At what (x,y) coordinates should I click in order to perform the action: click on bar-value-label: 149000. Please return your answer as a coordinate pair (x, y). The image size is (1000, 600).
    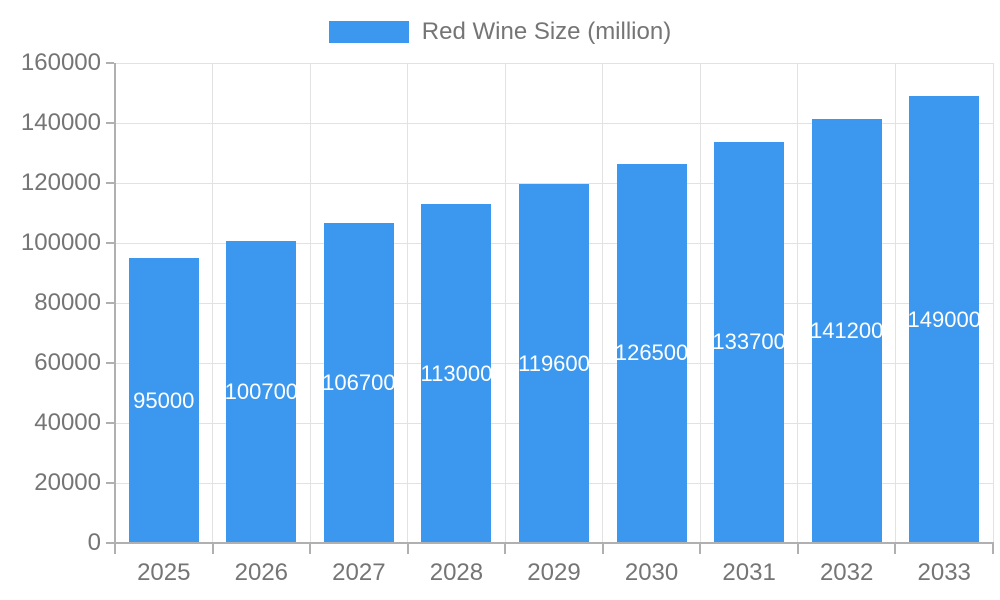
    Looking at the image, I should click on (944, 319).